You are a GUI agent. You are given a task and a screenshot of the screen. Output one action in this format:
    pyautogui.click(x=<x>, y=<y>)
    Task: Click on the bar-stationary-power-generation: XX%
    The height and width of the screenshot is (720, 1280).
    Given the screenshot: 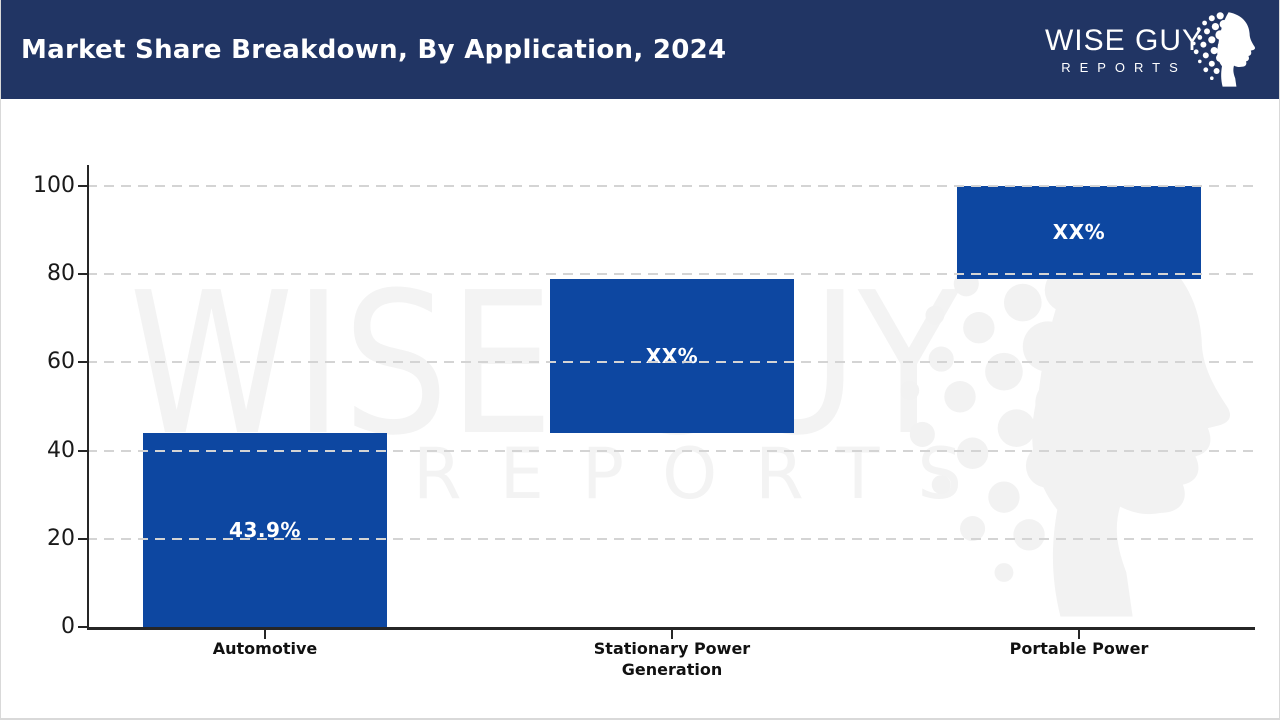 What is the action you would take?
    pyautogui.click(x=672, y=356)
    